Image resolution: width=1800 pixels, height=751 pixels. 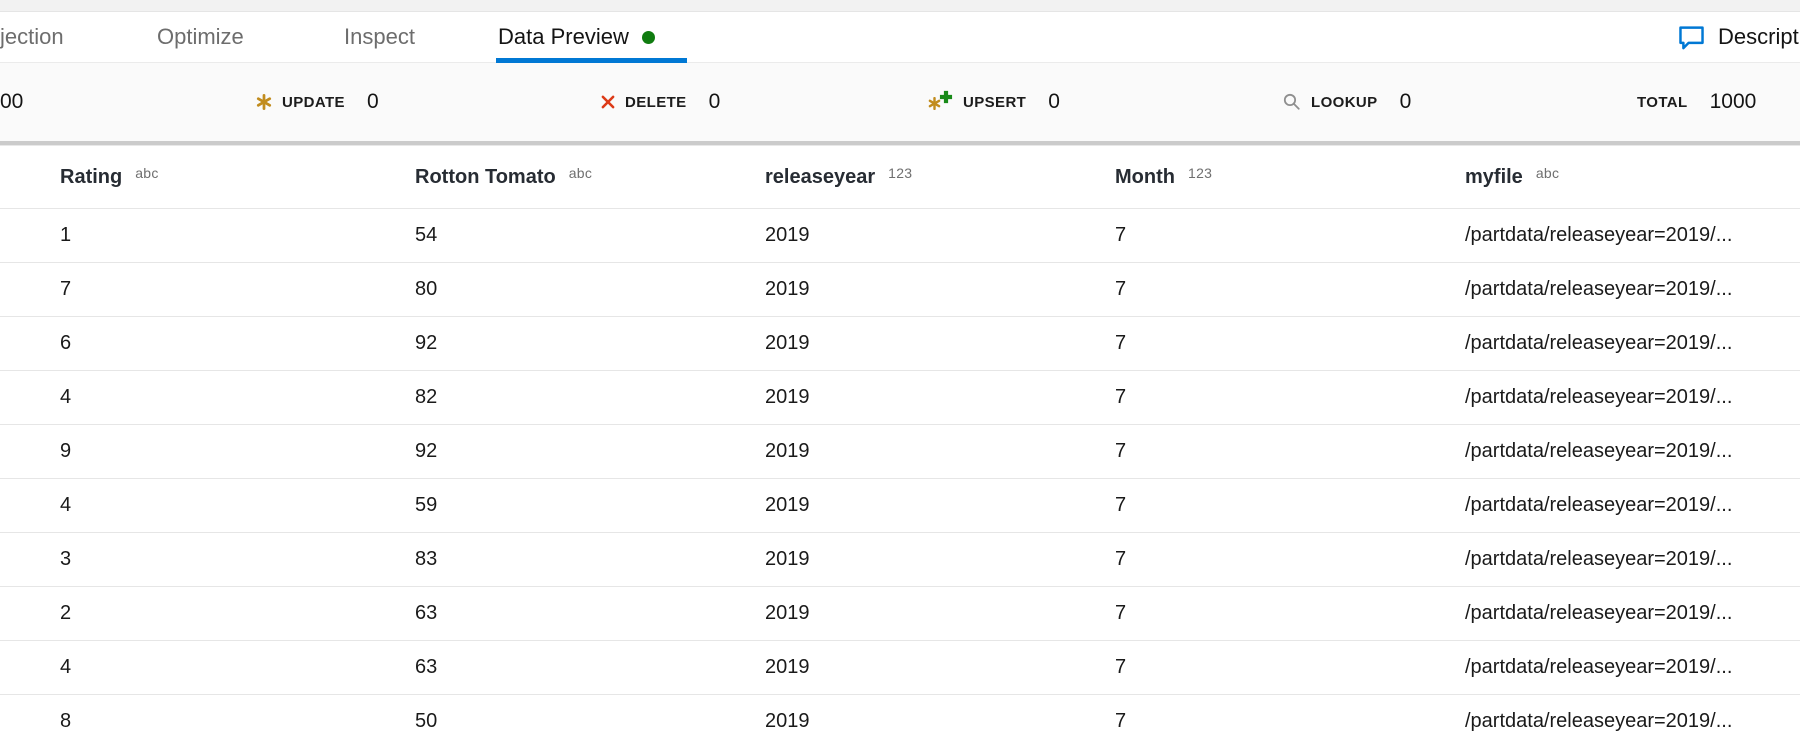 What do you see at coordinates (237, 176) in the screenshot?
I see `column-header-rating: Rating abc` at bounding box center [237, 176].